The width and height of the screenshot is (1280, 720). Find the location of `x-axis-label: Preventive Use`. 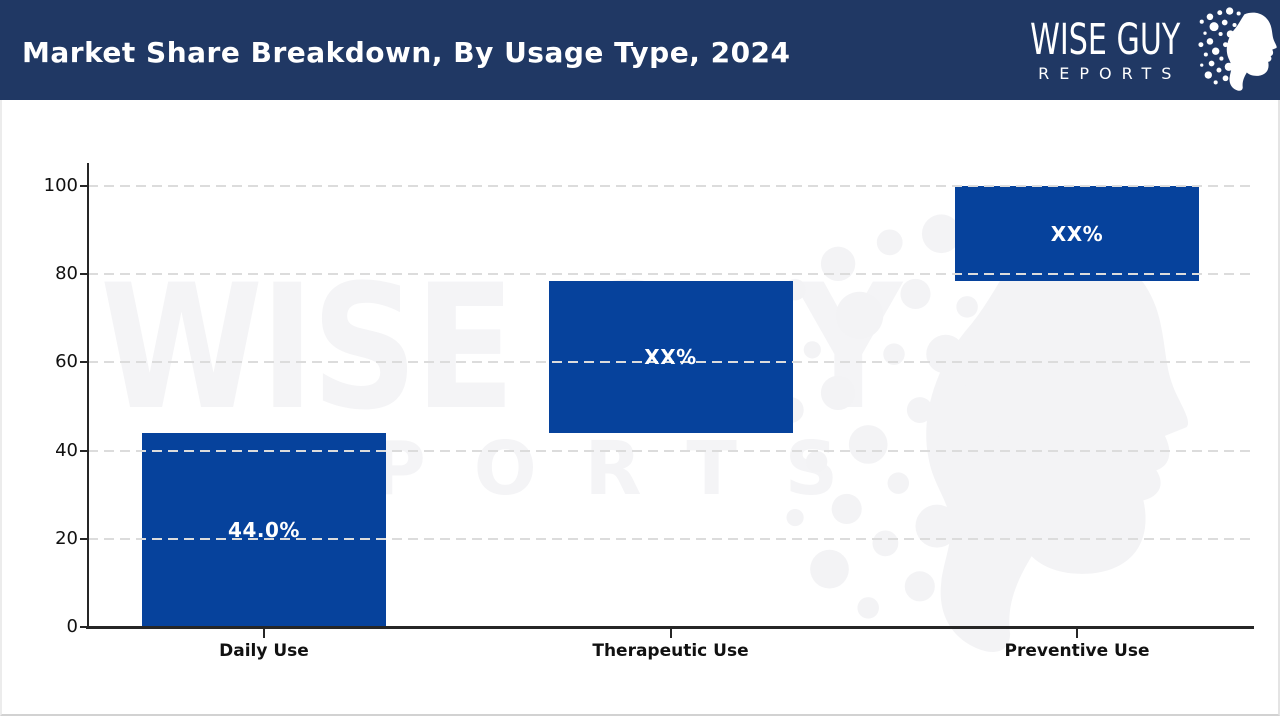

x-axis-label: Preventive Use is located at coordinates (1077, 651).